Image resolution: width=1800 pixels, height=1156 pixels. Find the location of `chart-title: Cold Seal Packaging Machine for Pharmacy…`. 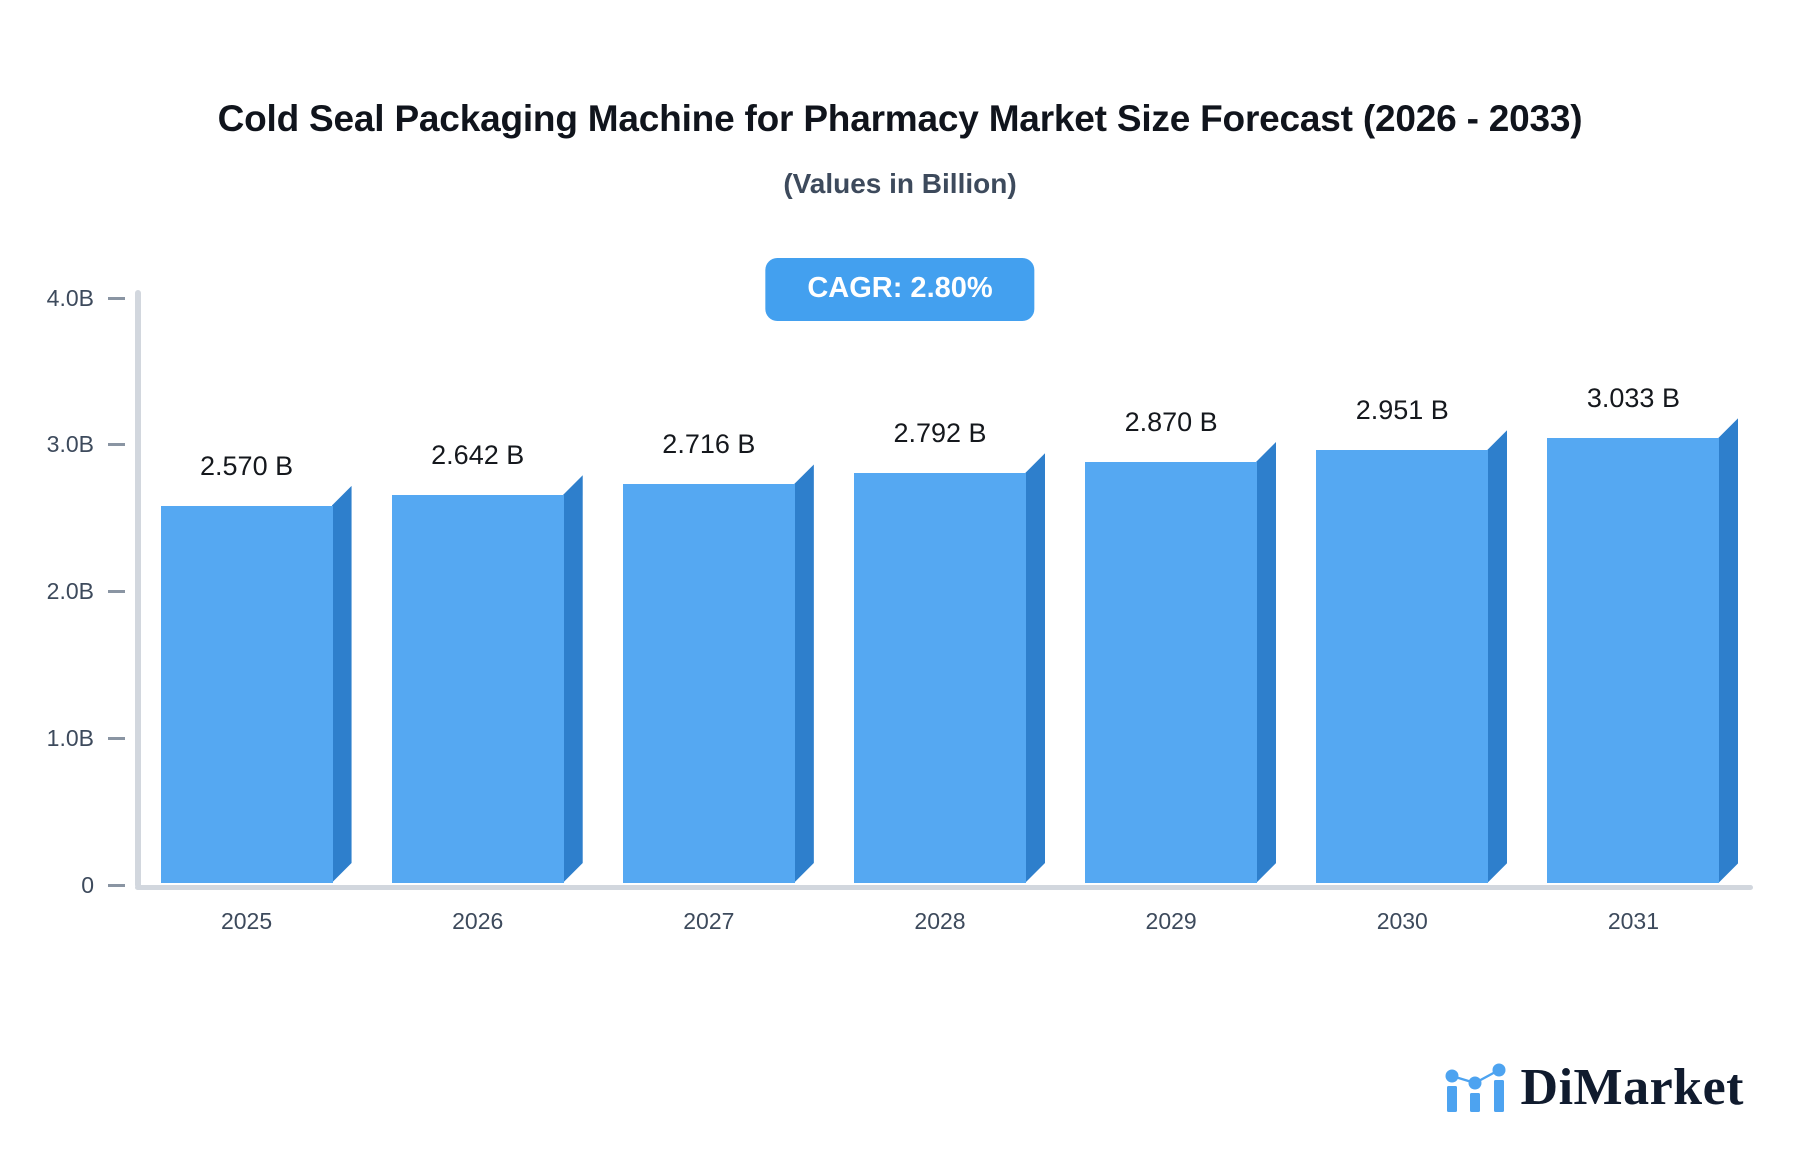

chart-title: Cold Seal Packaging Machine for Pharmacy… is located at coordinates (900, 118).